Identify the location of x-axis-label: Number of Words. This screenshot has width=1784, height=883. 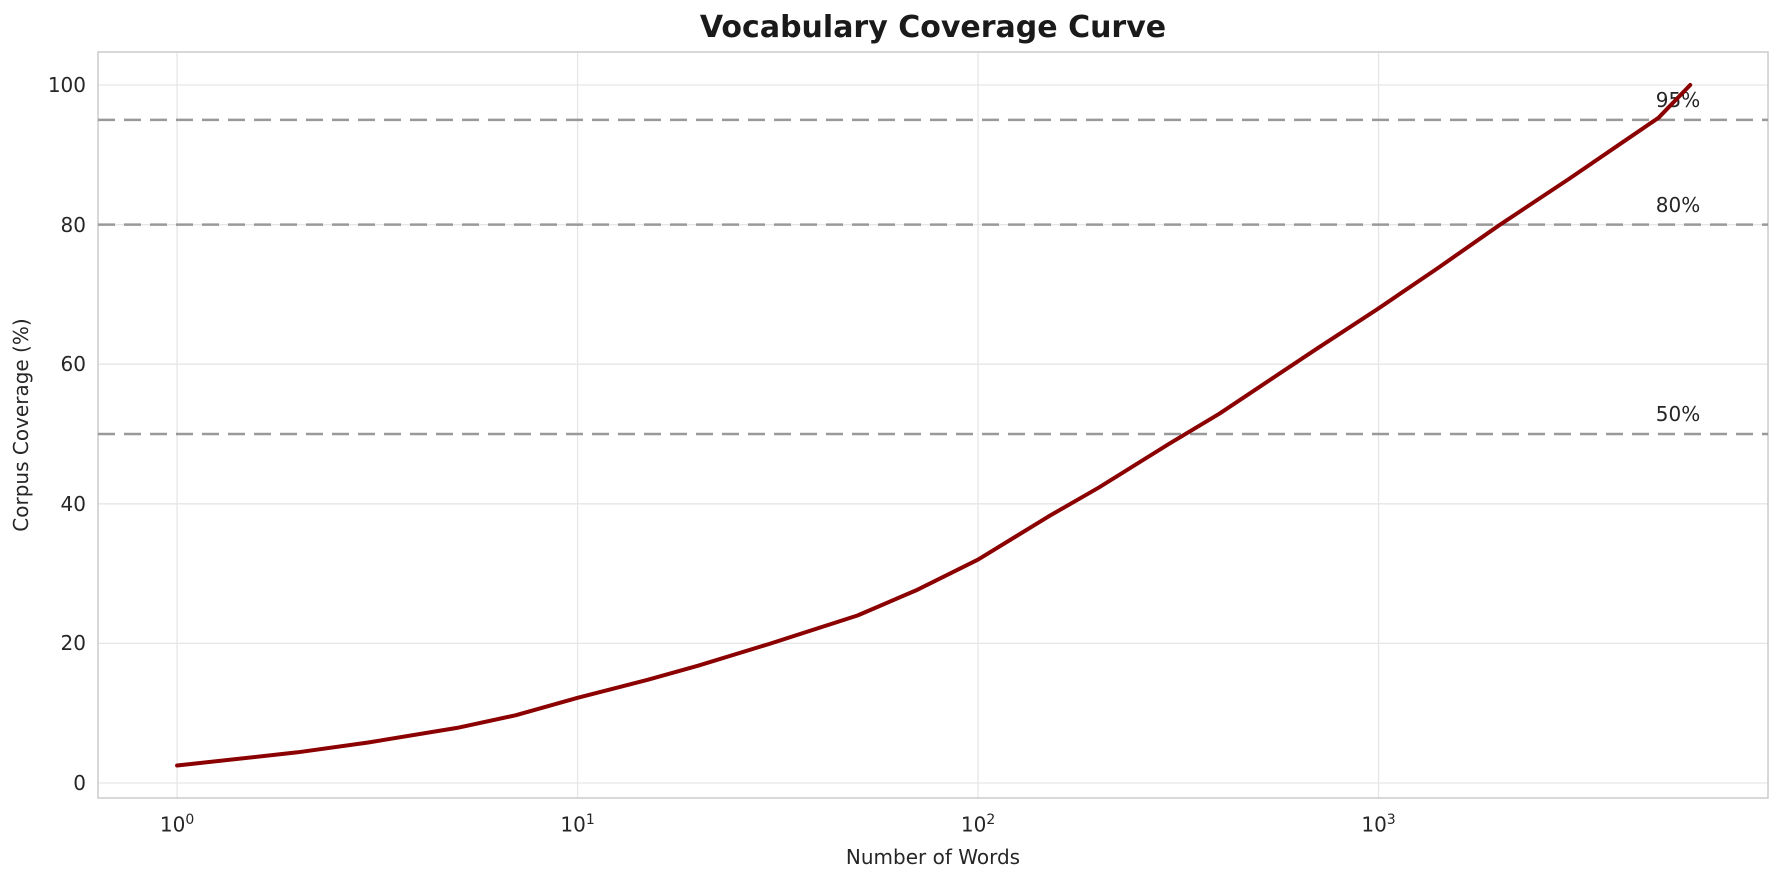
(933, 857).